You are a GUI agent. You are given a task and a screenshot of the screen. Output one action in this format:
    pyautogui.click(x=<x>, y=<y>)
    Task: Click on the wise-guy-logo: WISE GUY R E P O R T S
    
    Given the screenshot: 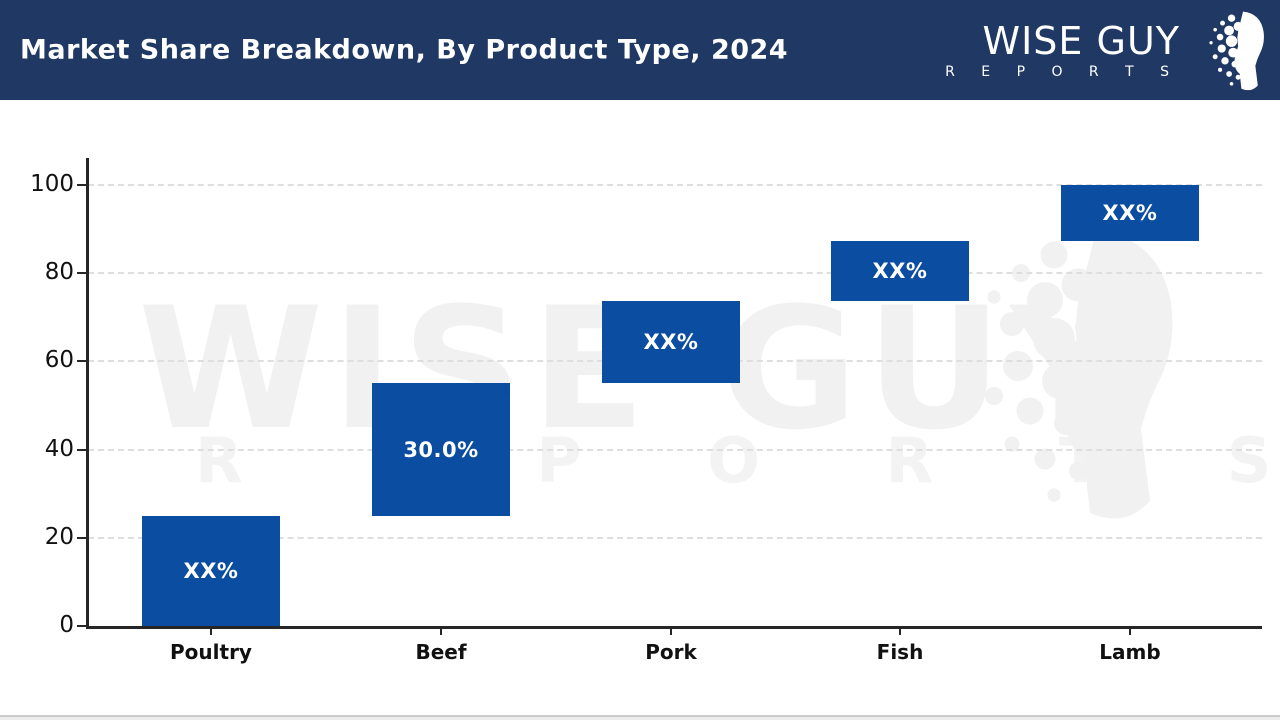 What is the action you would take?
    pyautogui.click(x=1106, y=50)
    